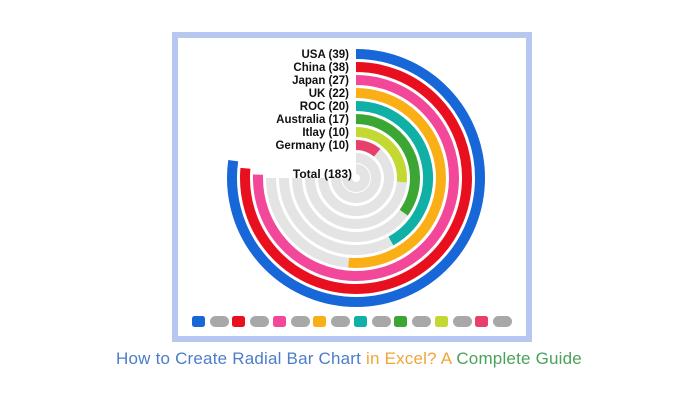 The image size is (698, 400). I want to click on ring-label-uk: UK (22), so click(329, 94).